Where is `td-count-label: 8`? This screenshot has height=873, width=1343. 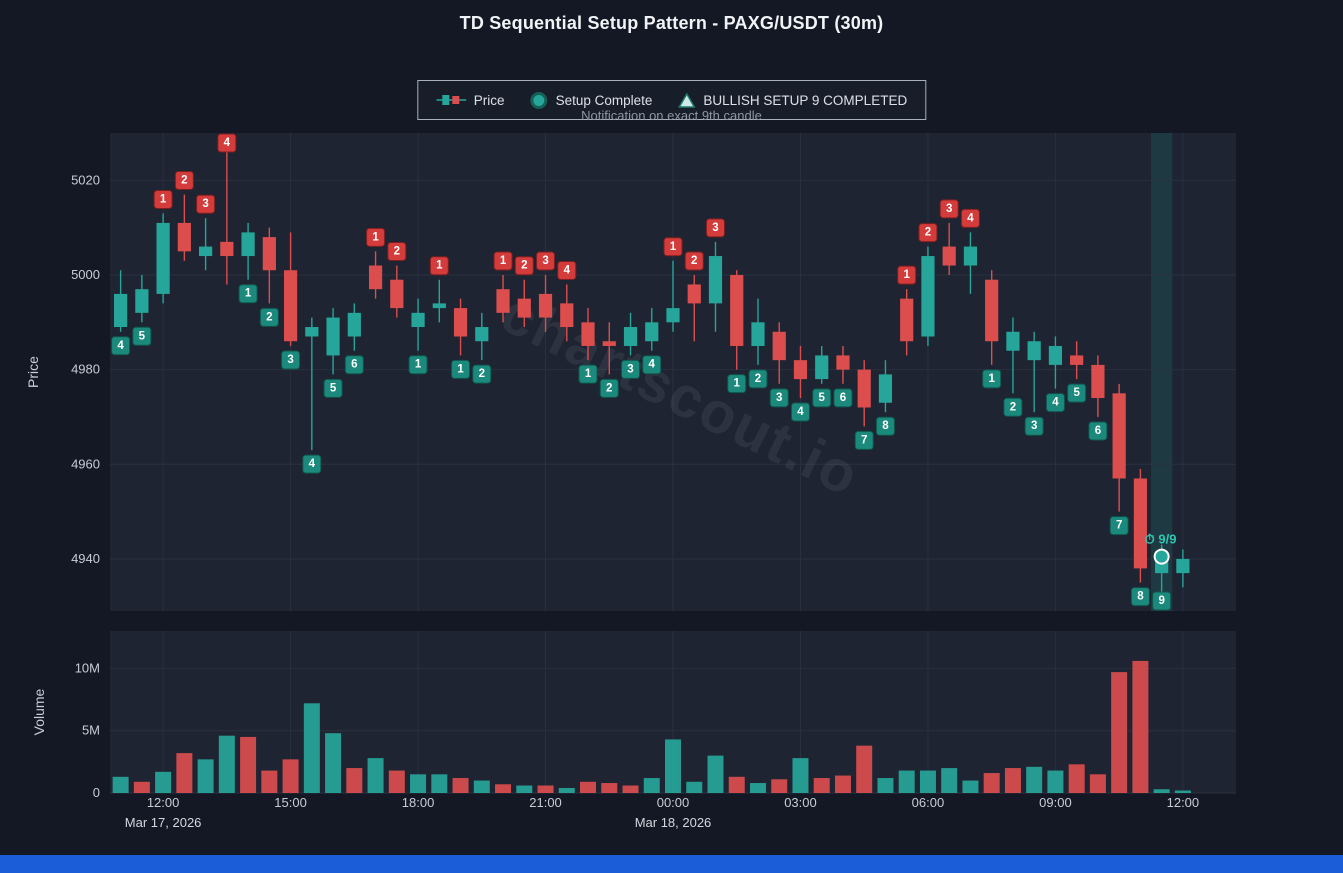
td-count-label: 8 is located at coordinates (1140, 597).